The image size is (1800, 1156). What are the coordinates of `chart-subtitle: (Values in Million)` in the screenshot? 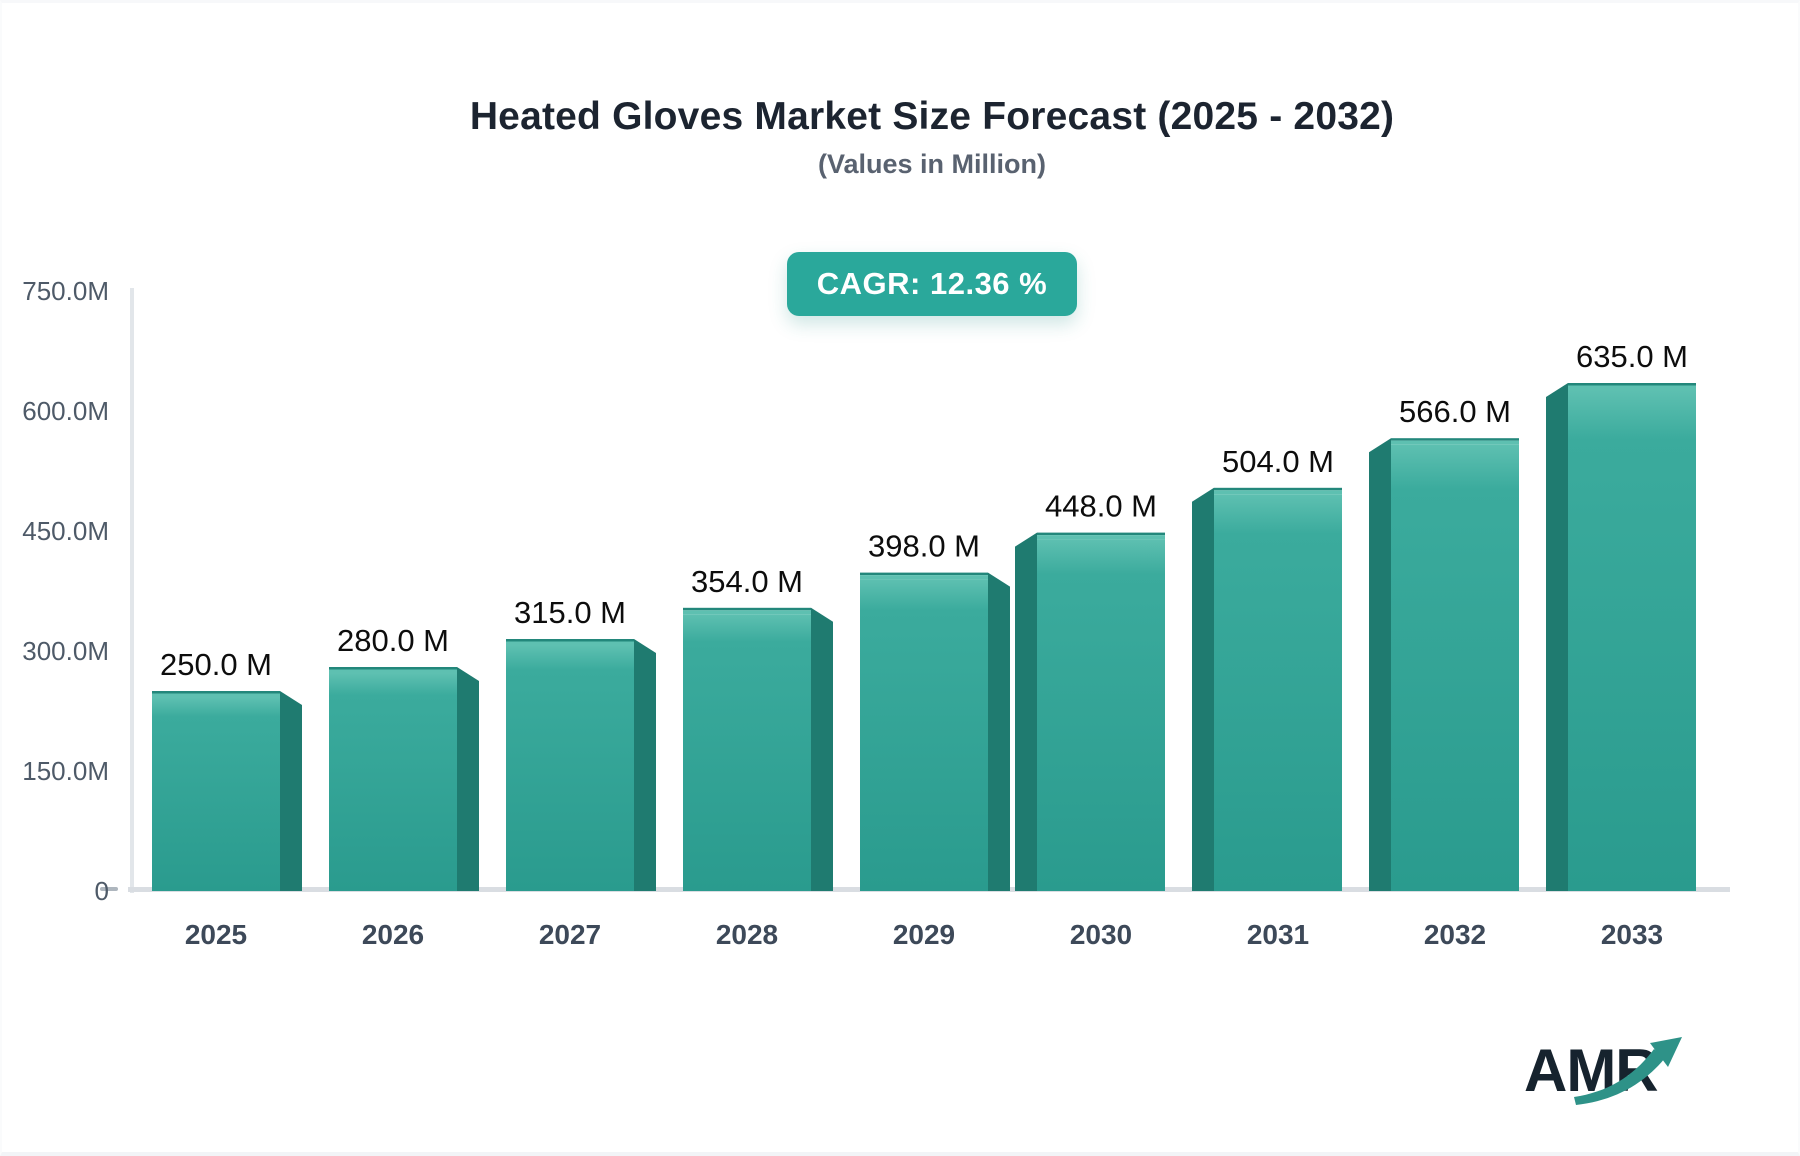 It's located at (932, 164).